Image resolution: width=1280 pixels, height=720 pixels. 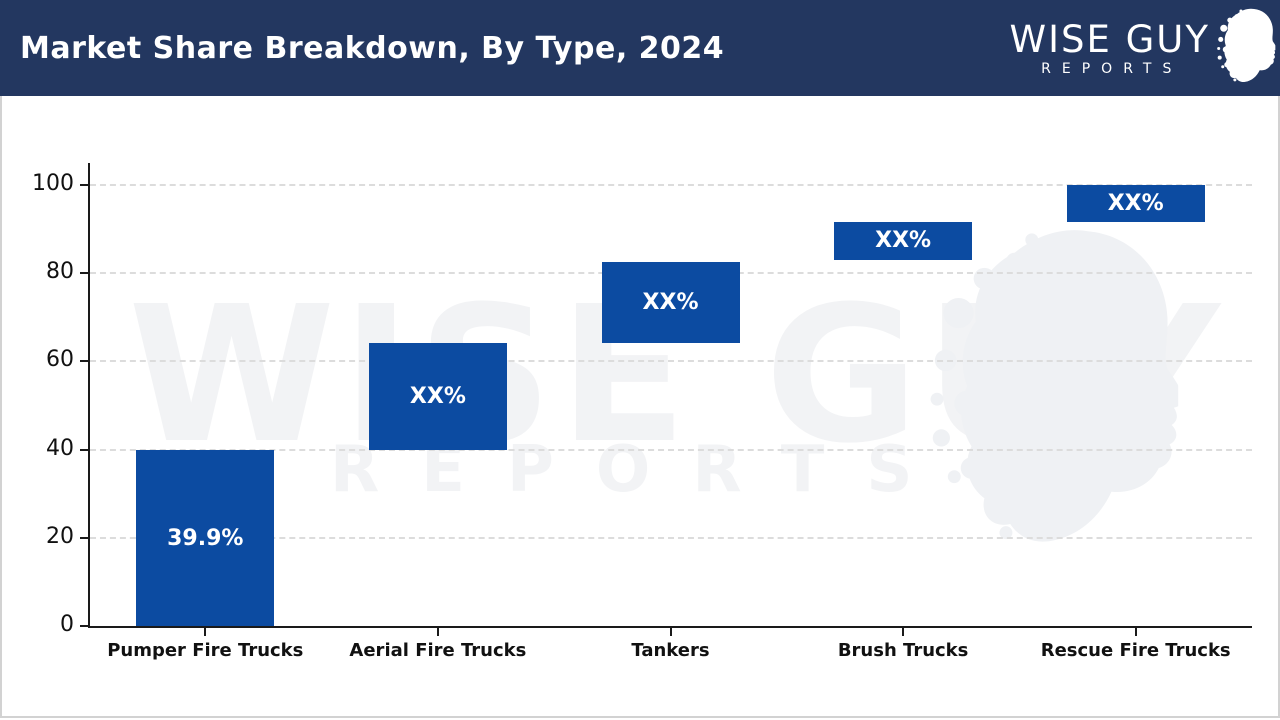 I want to click on x-category-label: Tankers, so click(x=670, y=650).